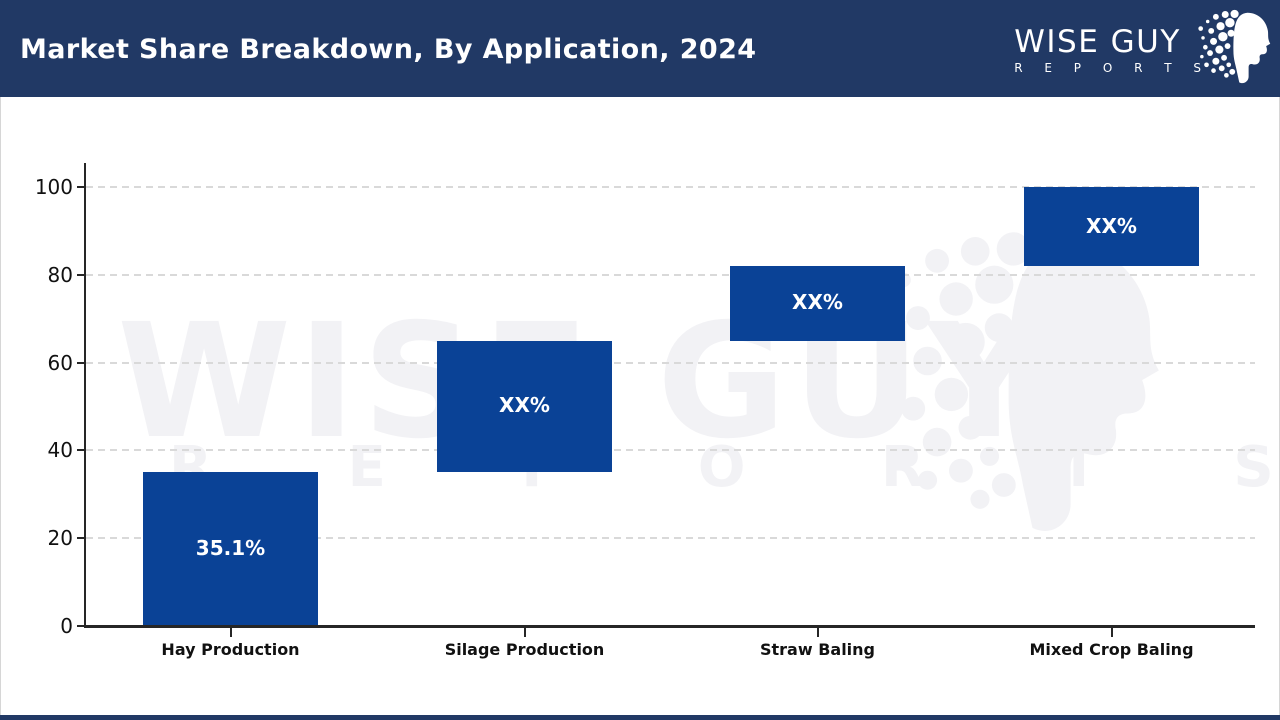 This screenshot has height=720, width=1280. What do you see at coordinates (524, 649) in the screenshot?
I see `category-label: Silage Production` at bounding box center [524, 649].